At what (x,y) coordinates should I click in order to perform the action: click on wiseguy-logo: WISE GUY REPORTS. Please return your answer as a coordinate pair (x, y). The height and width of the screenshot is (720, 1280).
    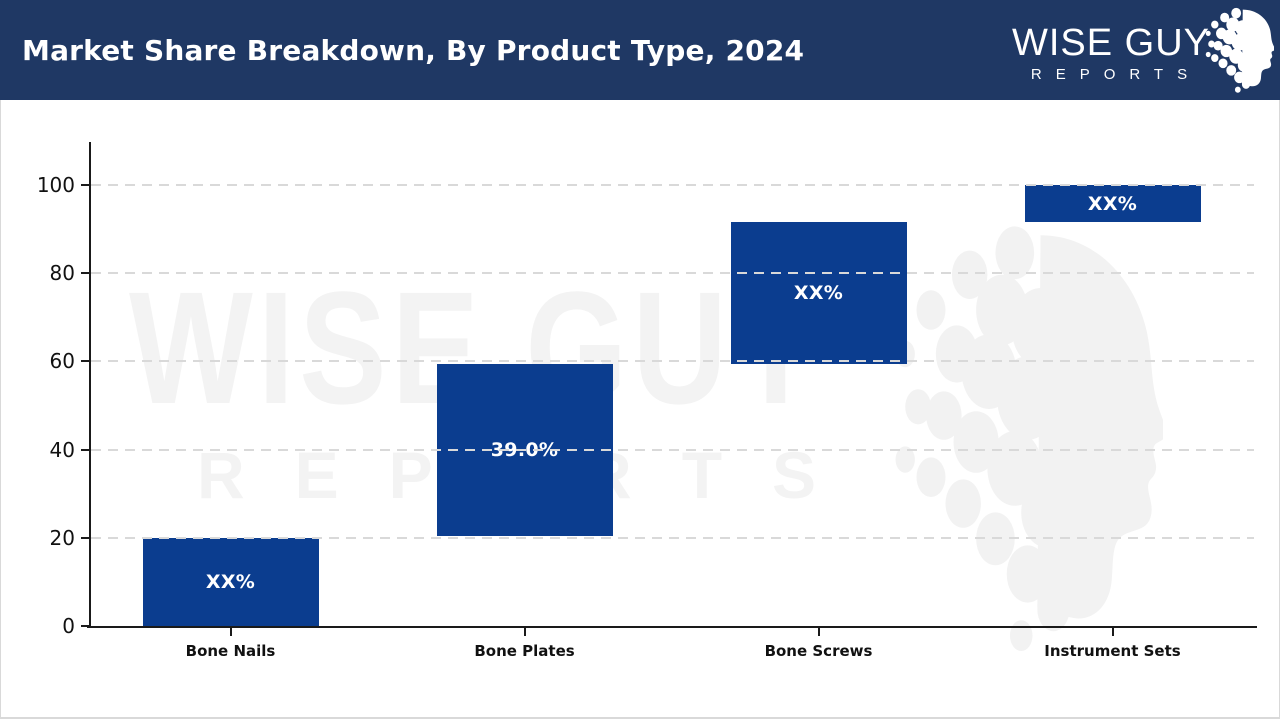
    Looking at the image, I should click on (1143, 51).